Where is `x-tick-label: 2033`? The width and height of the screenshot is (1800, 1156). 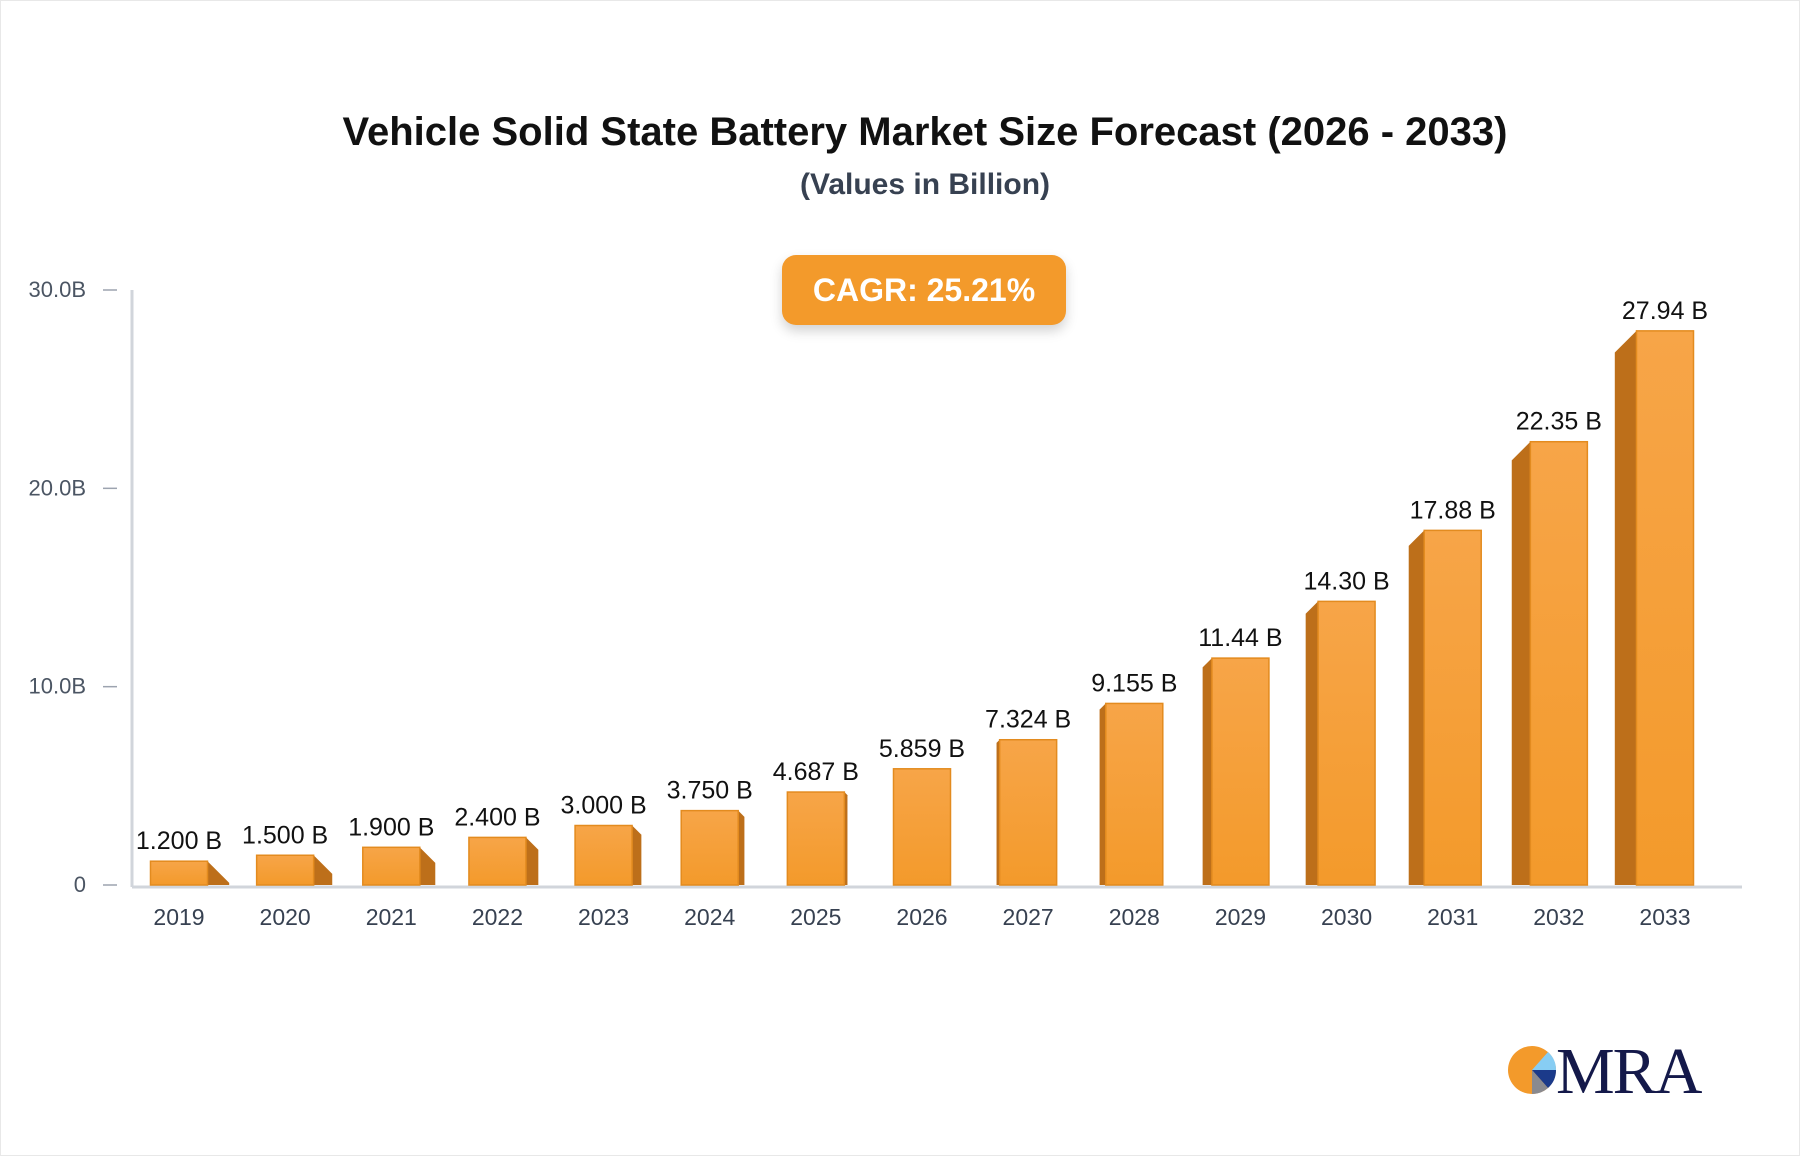
x-tick-label: 2033 is located at coordinates (1664, 917).